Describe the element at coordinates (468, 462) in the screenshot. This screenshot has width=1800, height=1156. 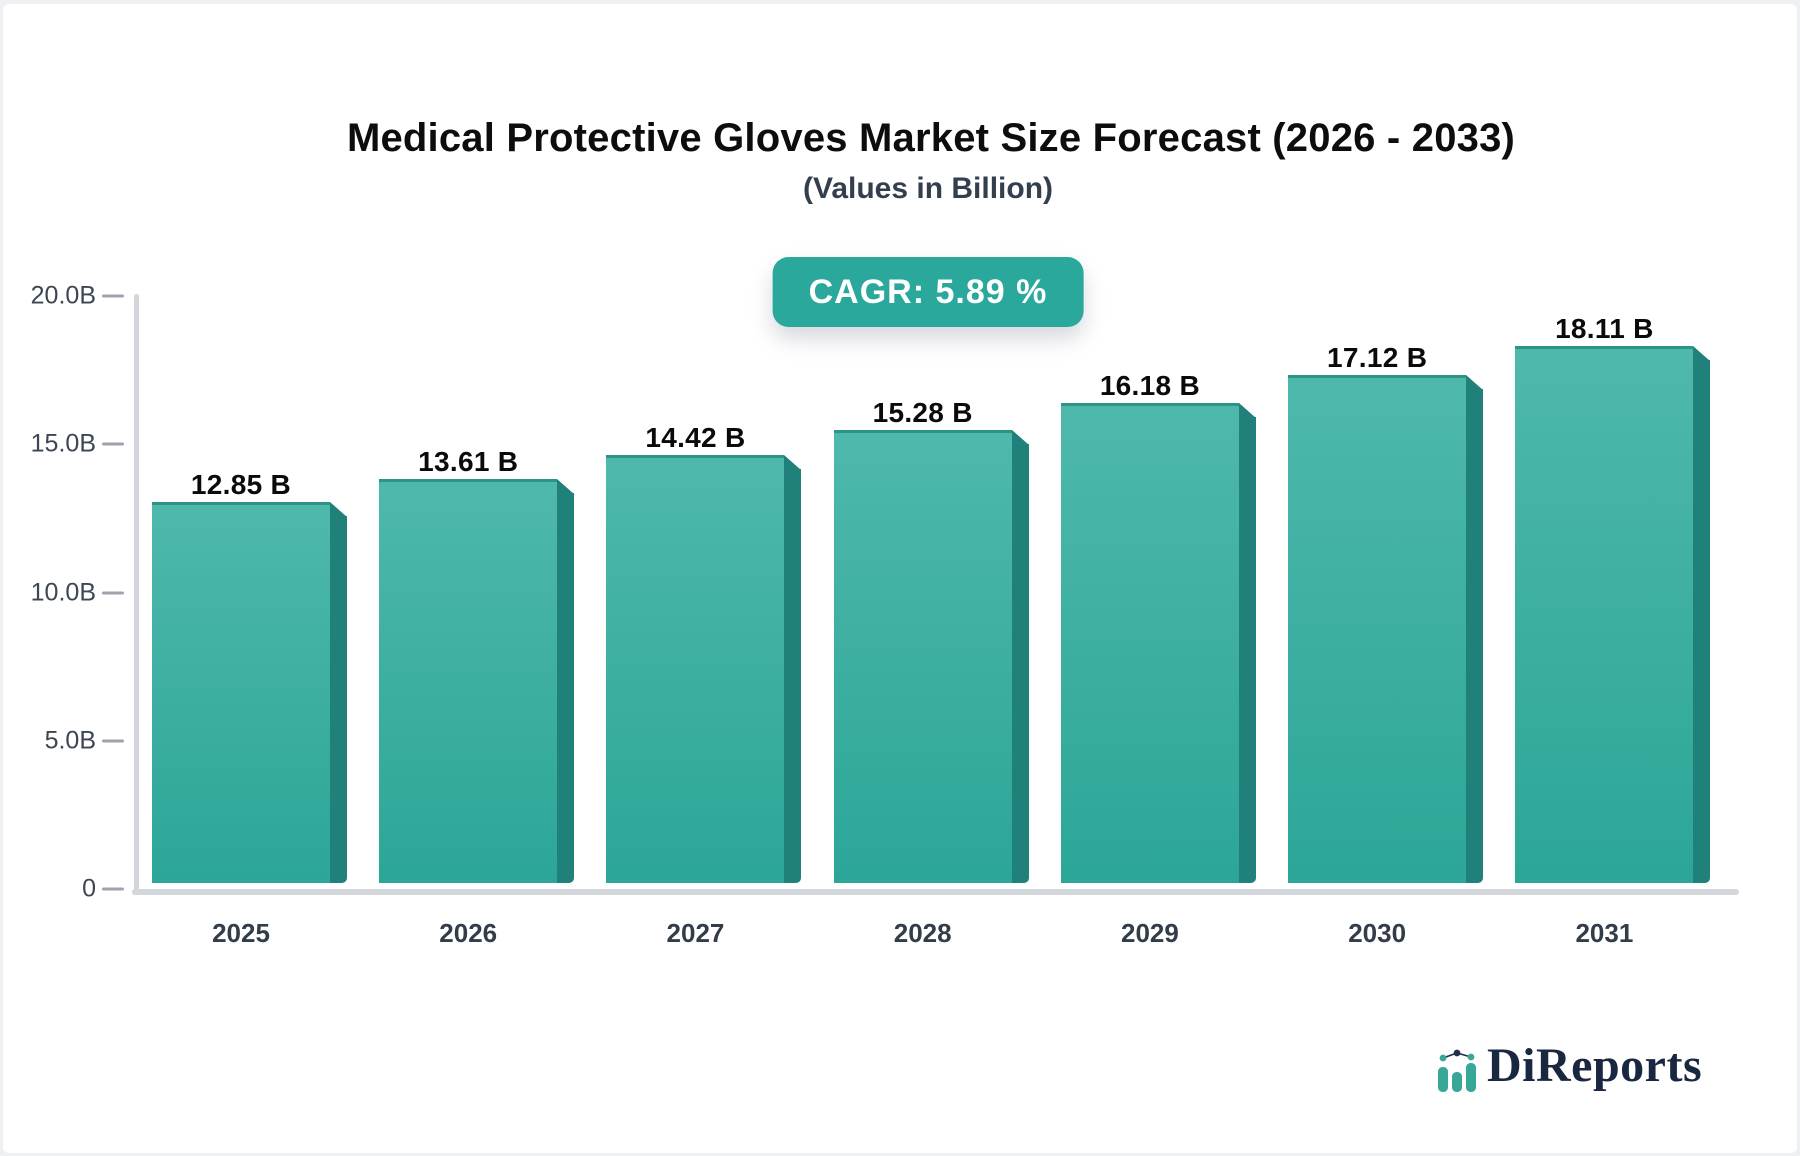
I see `bar-value-label: 13.61 B` at that location.